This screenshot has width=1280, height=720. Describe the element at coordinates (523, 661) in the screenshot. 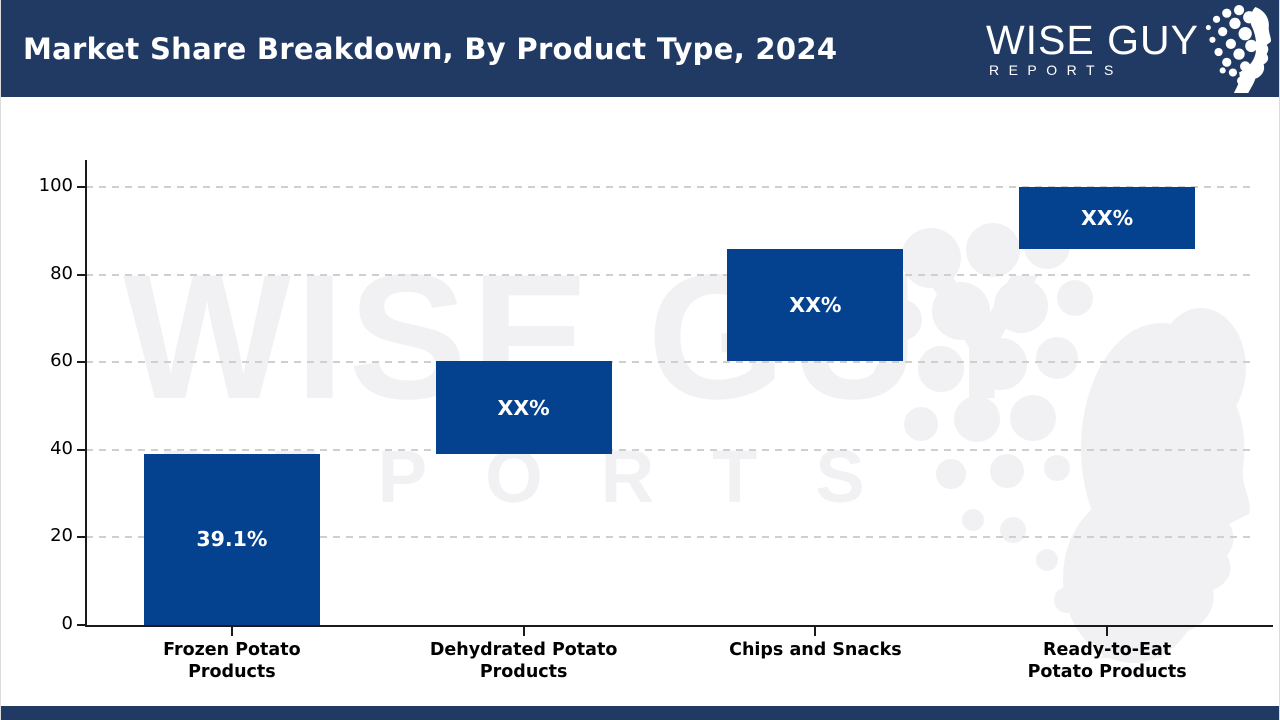

I see `x-tick-label: Dehydrated Potato Products` at that location.